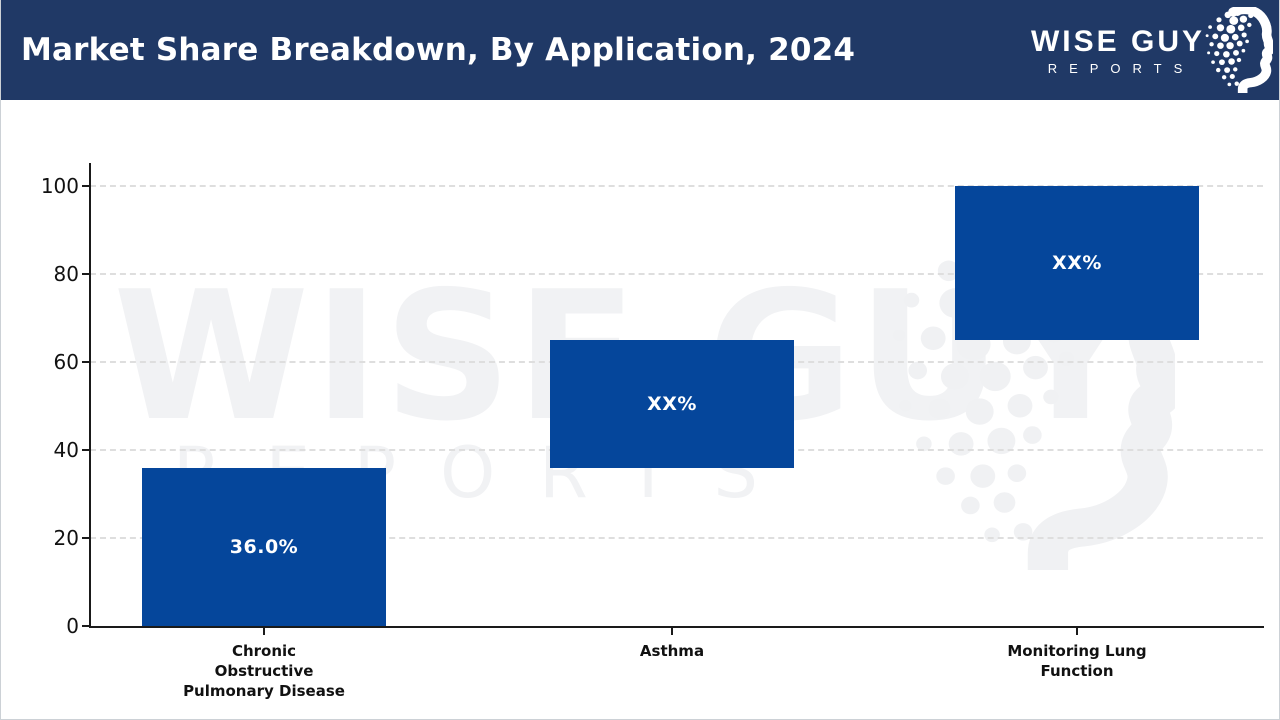  What do you see at coordinates (1077, 651) in the screenshot?
I see `x-category-label-line: Monitoring Lung` at bounding box center [1077, 651].